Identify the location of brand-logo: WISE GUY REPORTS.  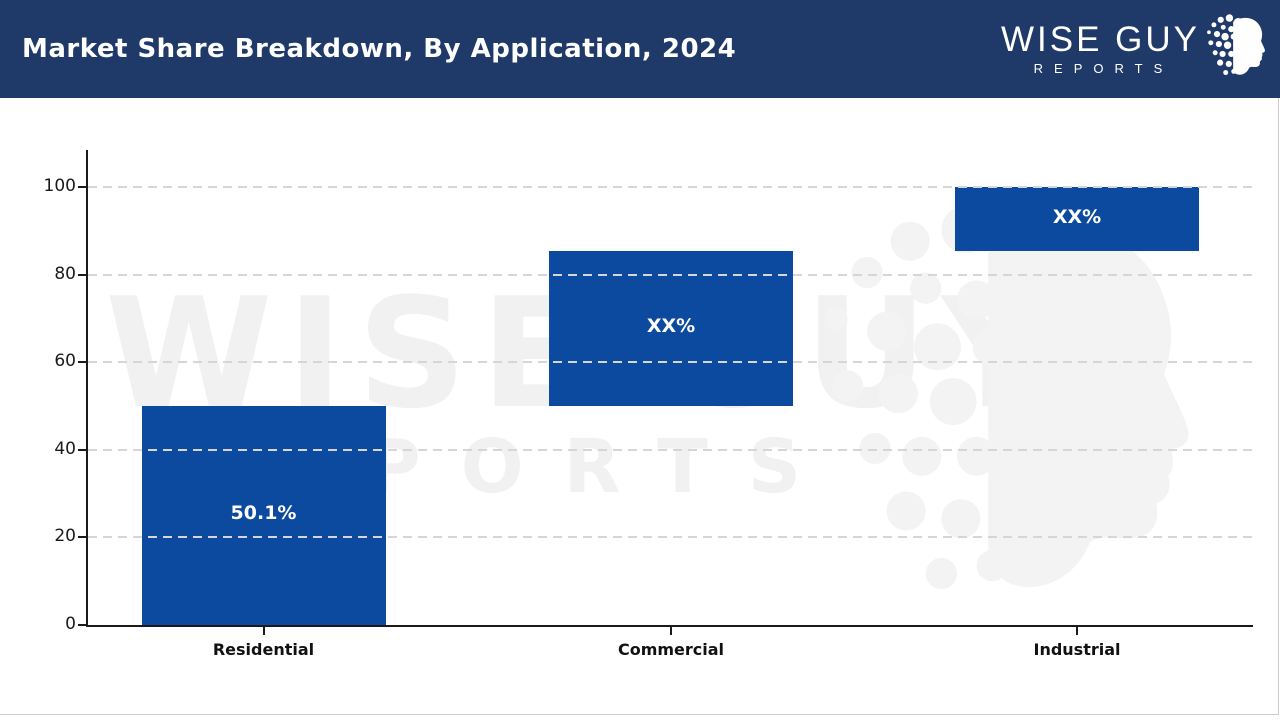
(1133, 49).